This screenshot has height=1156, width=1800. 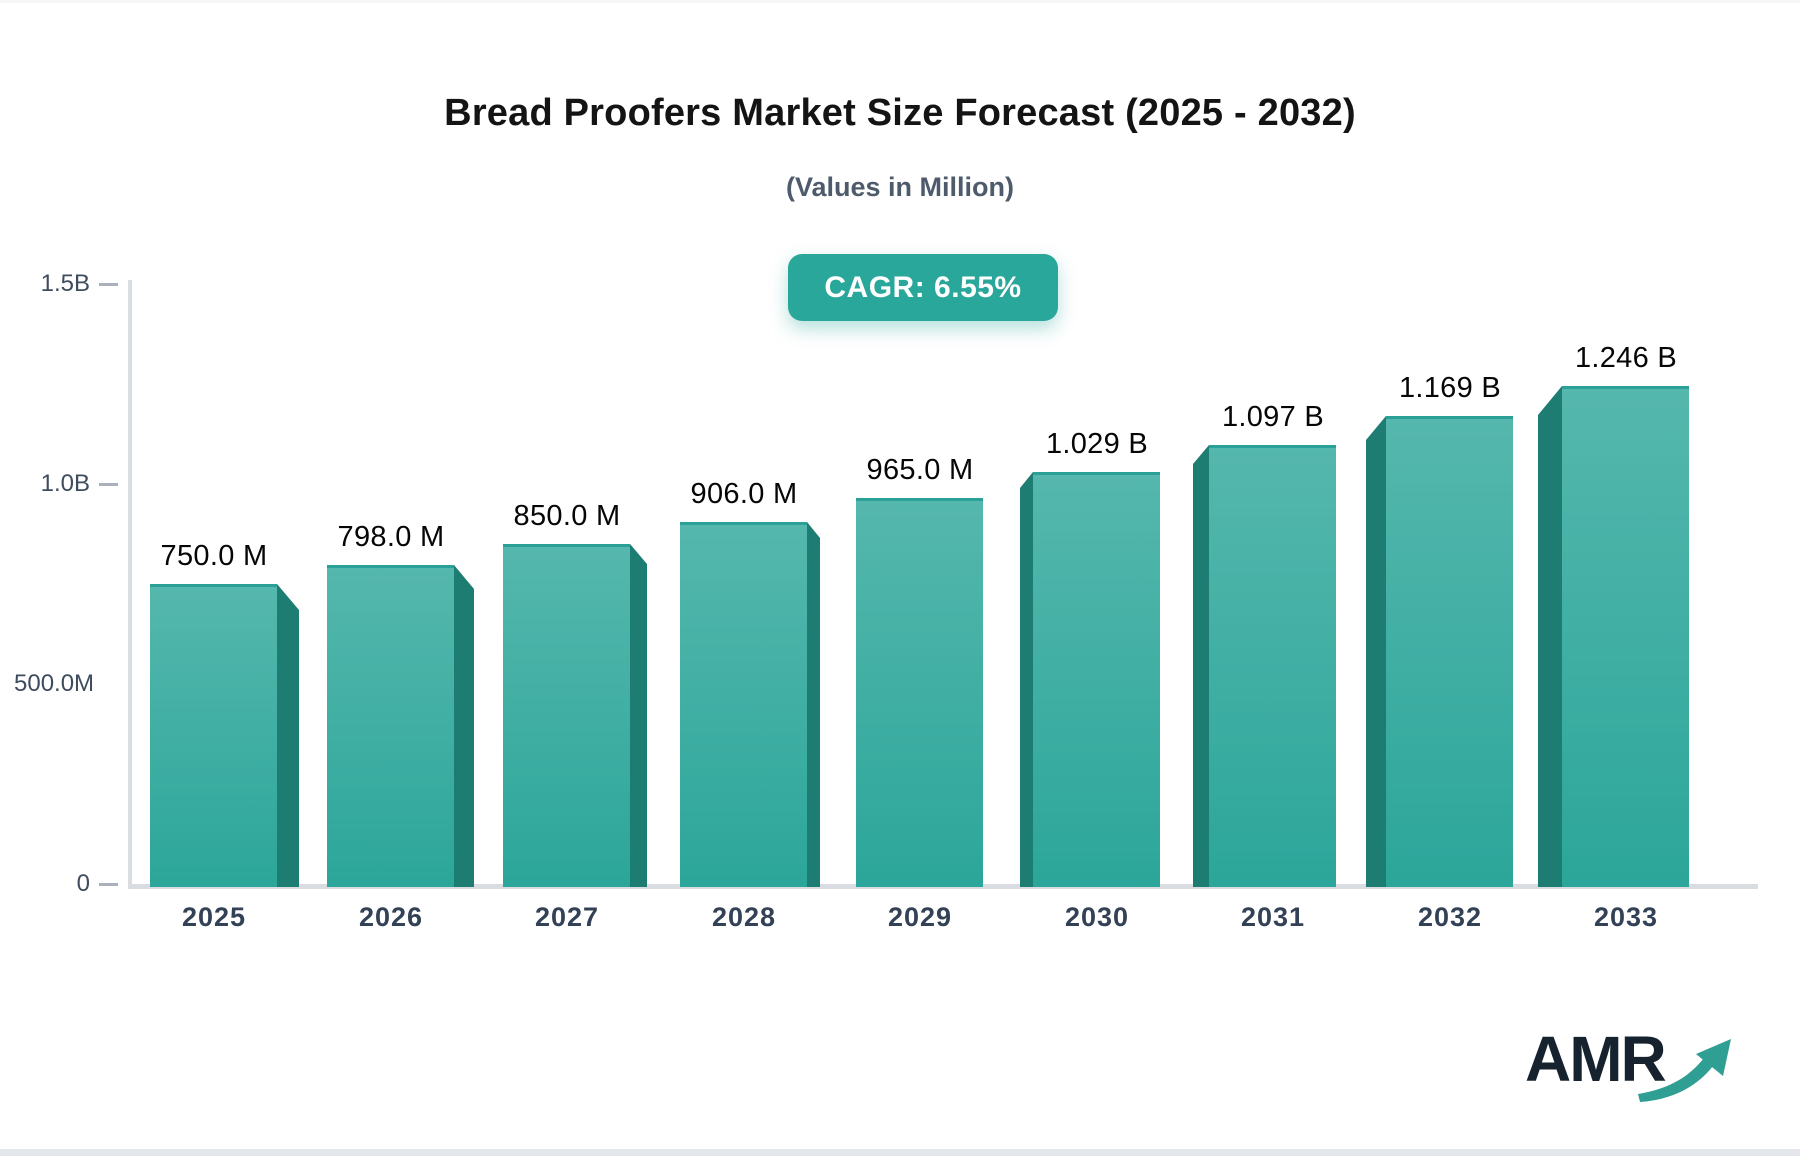 What do you see at coordinates (567, 917) in the screenshot?
I see `x-axis-label: 2027` at bounding box center [567, 917].